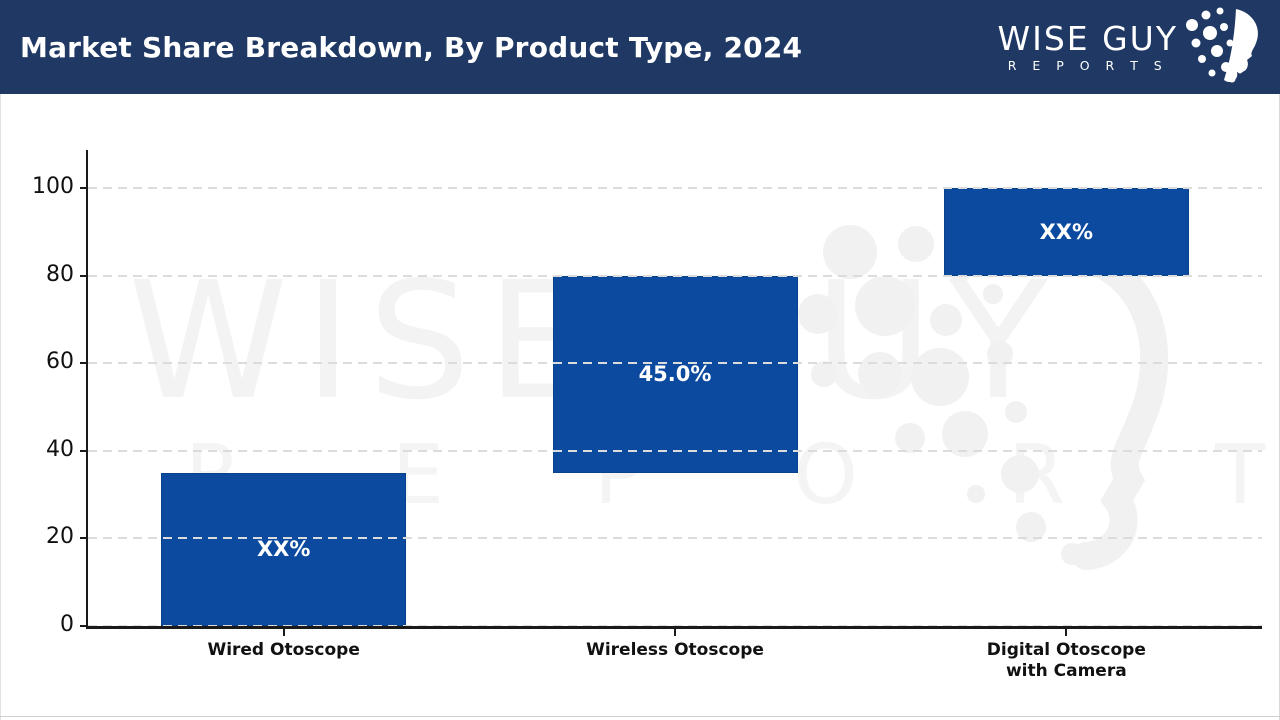 The image size is (1280, 720). What do you see at coordinates (60, 449) in the screenshot?
I see `y-axis-tick-label: 40` at bounding box center [60, 449].